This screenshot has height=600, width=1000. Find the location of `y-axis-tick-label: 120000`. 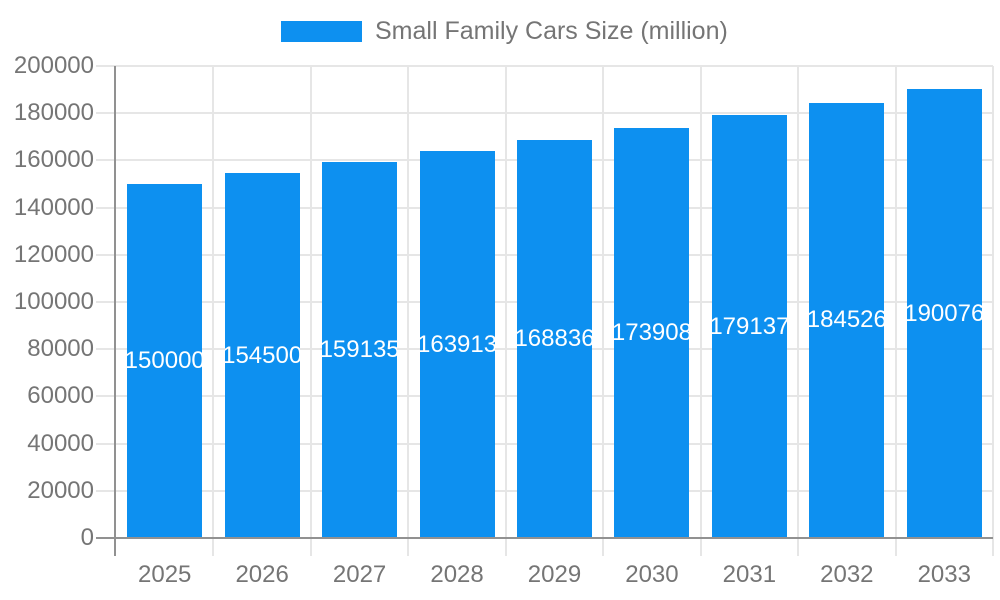

y-axis-tick-label: 120000 is located at coordinates (53, 254).